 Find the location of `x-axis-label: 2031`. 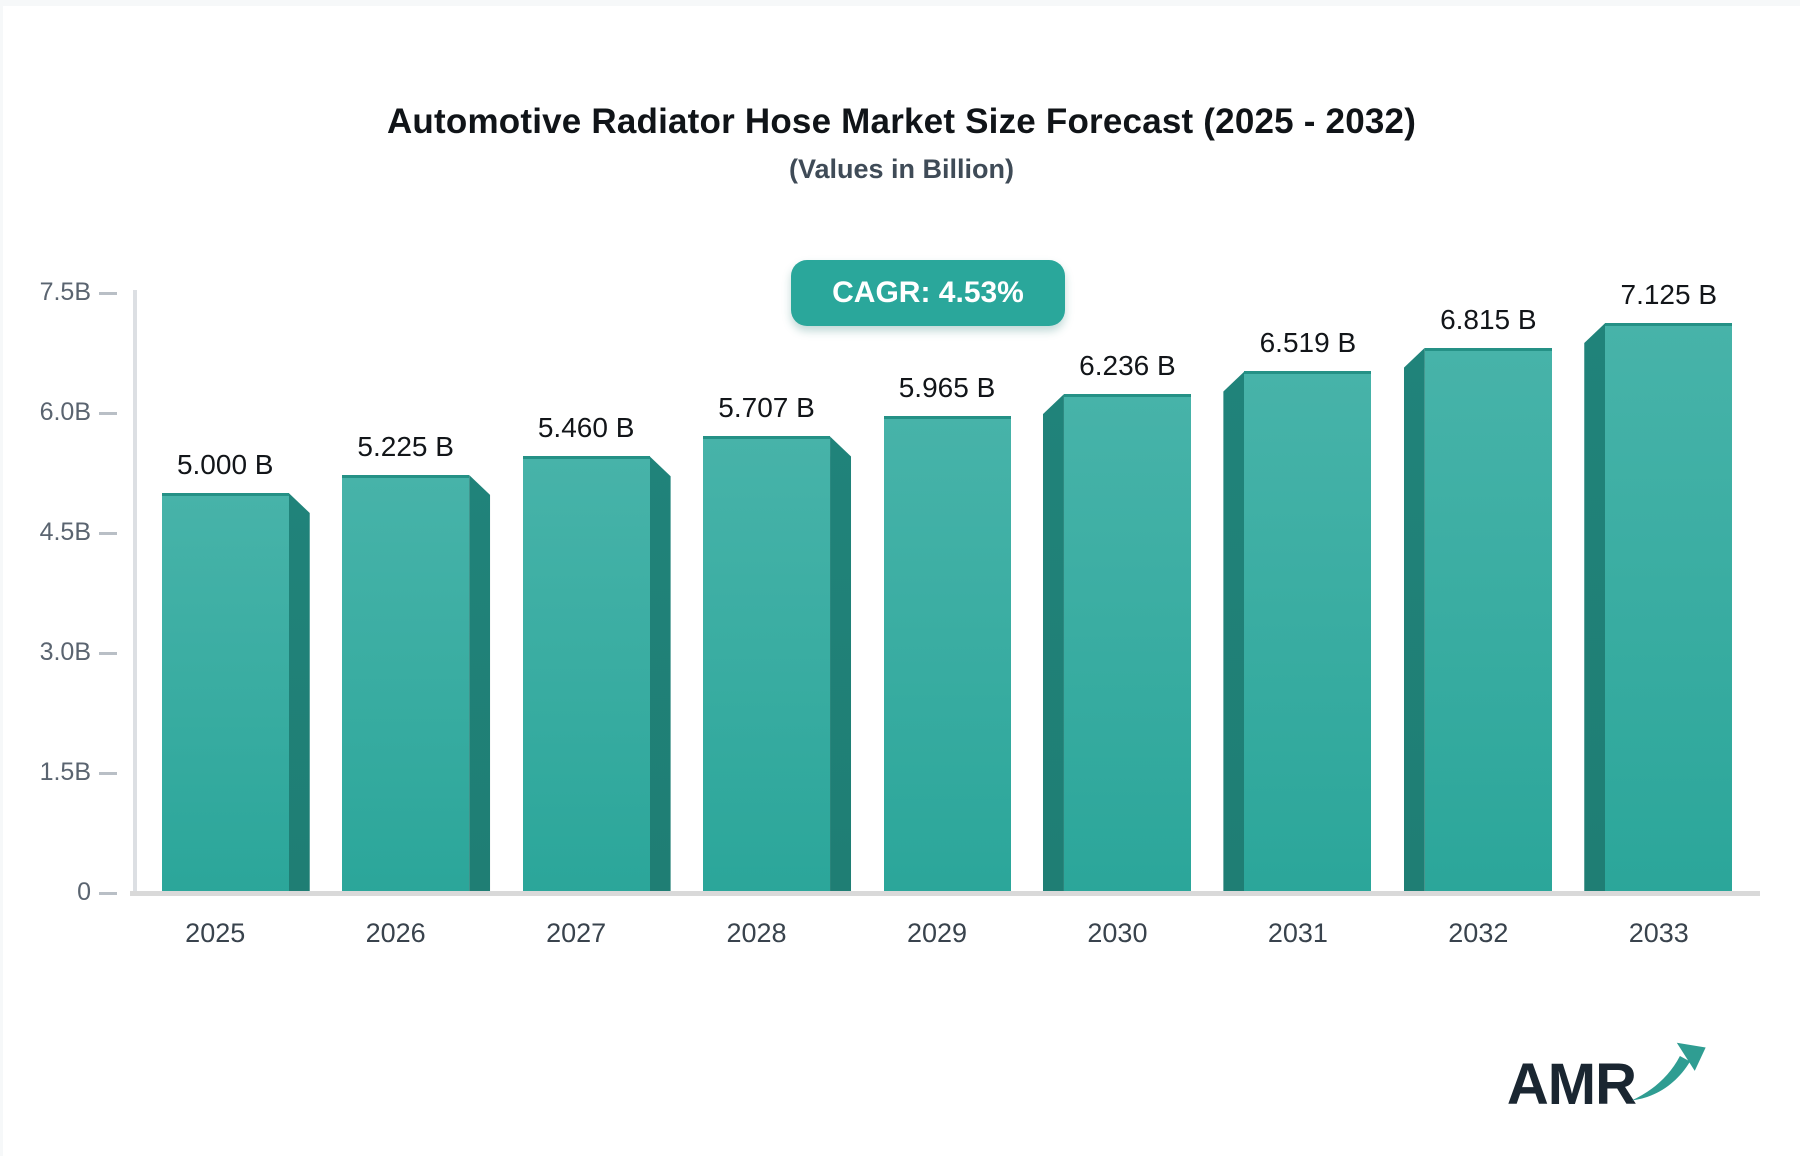

x-axis-label: 2031 is located at coordinates (1297, 933).